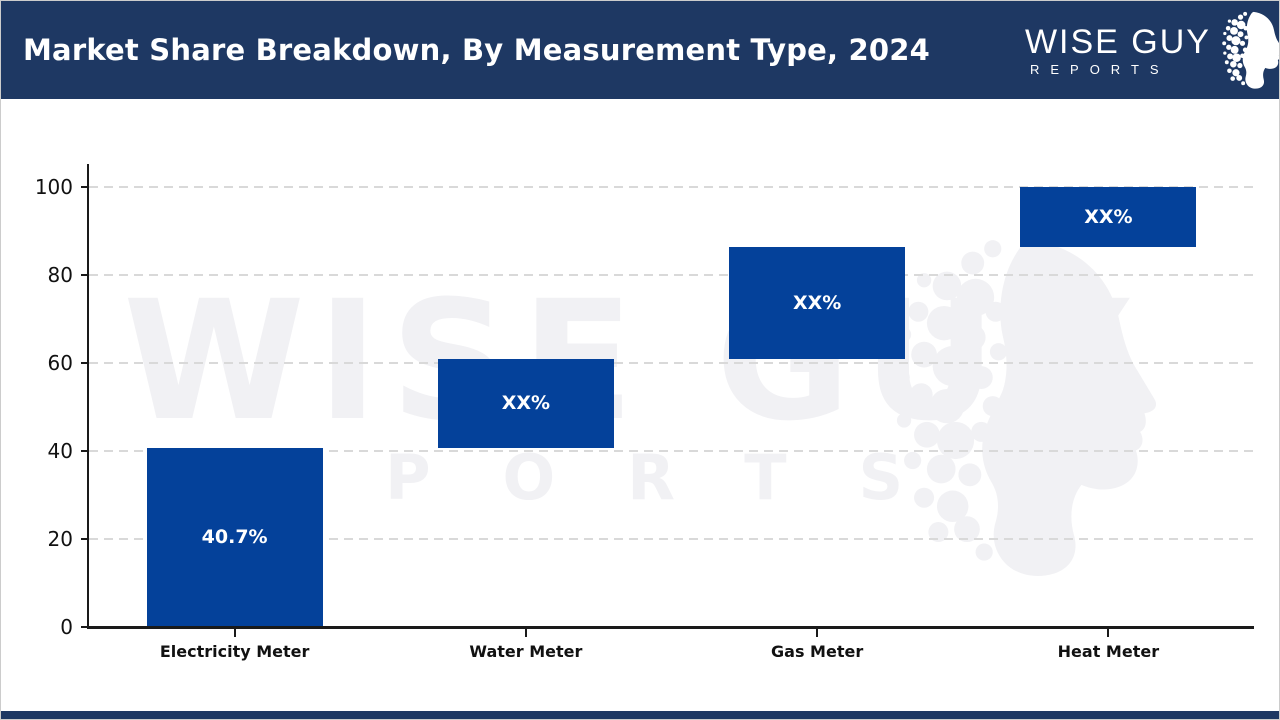 This screenshot has width=1280, height=720. Describe the element at coordinates (53, 187) in the screenshot. I see `y-axis-tick-label: 100` at that location.